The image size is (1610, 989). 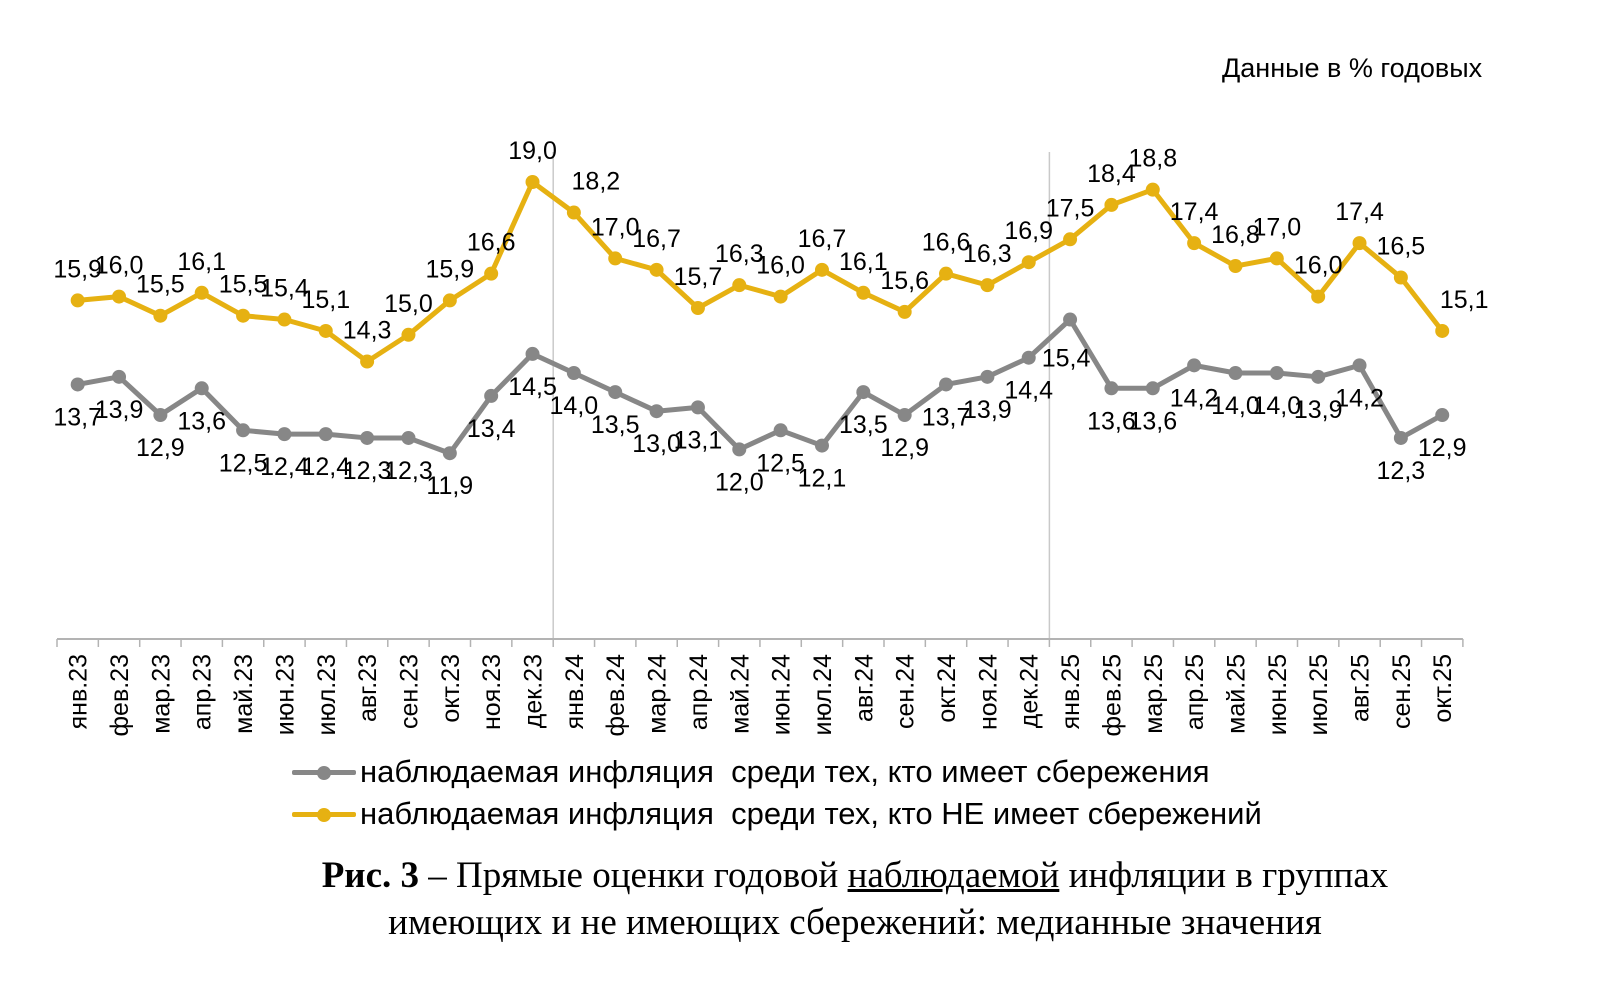 I want to click on x-axis-label: мар.25, so click(x=1154, y=694).